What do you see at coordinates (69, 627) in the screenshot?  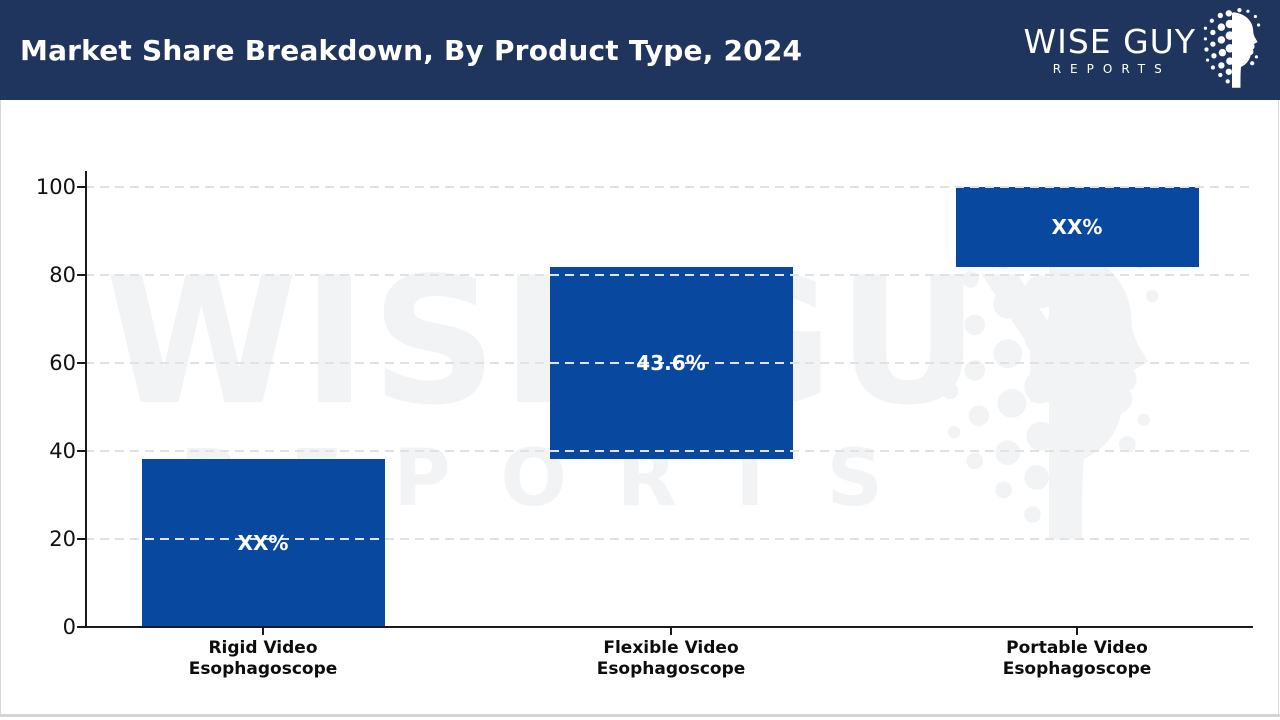 I see `y-tick-label: 0` at bounding box center [69, 627].